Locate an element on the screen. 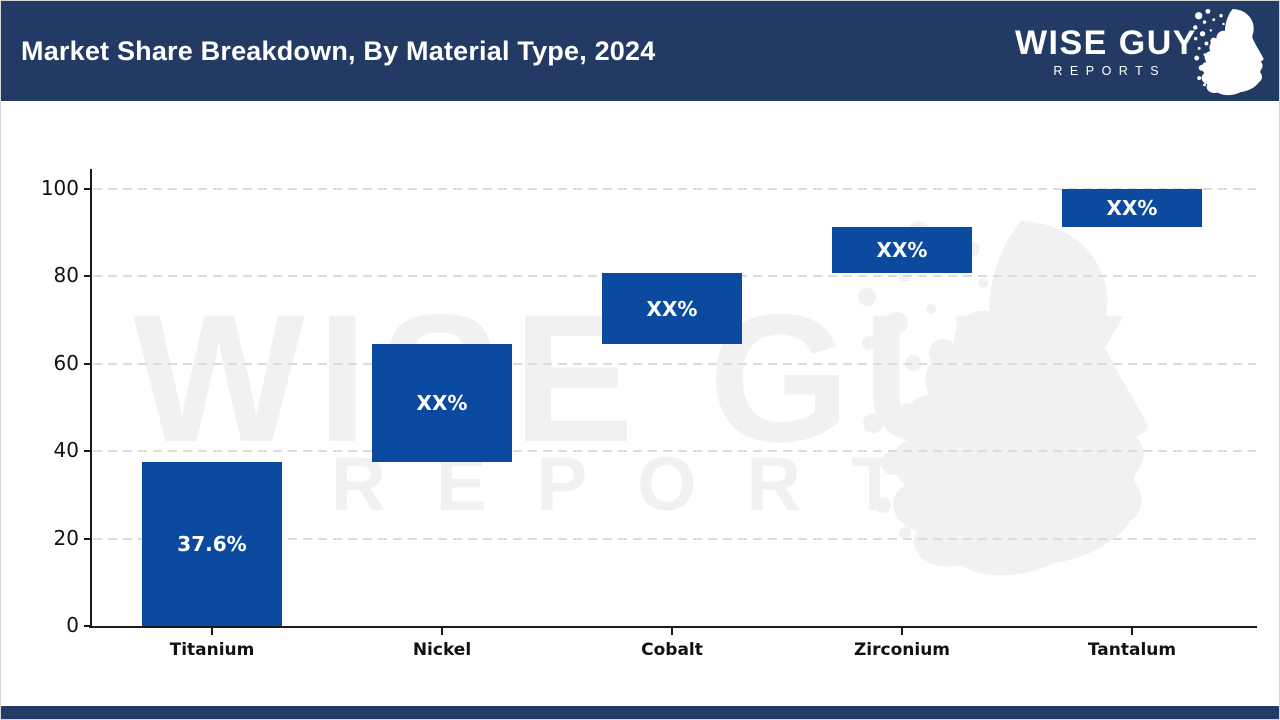 The width and height of the screenshot is (1280, 720). bar-nickel: XX% is located at coordinates (442, 403).